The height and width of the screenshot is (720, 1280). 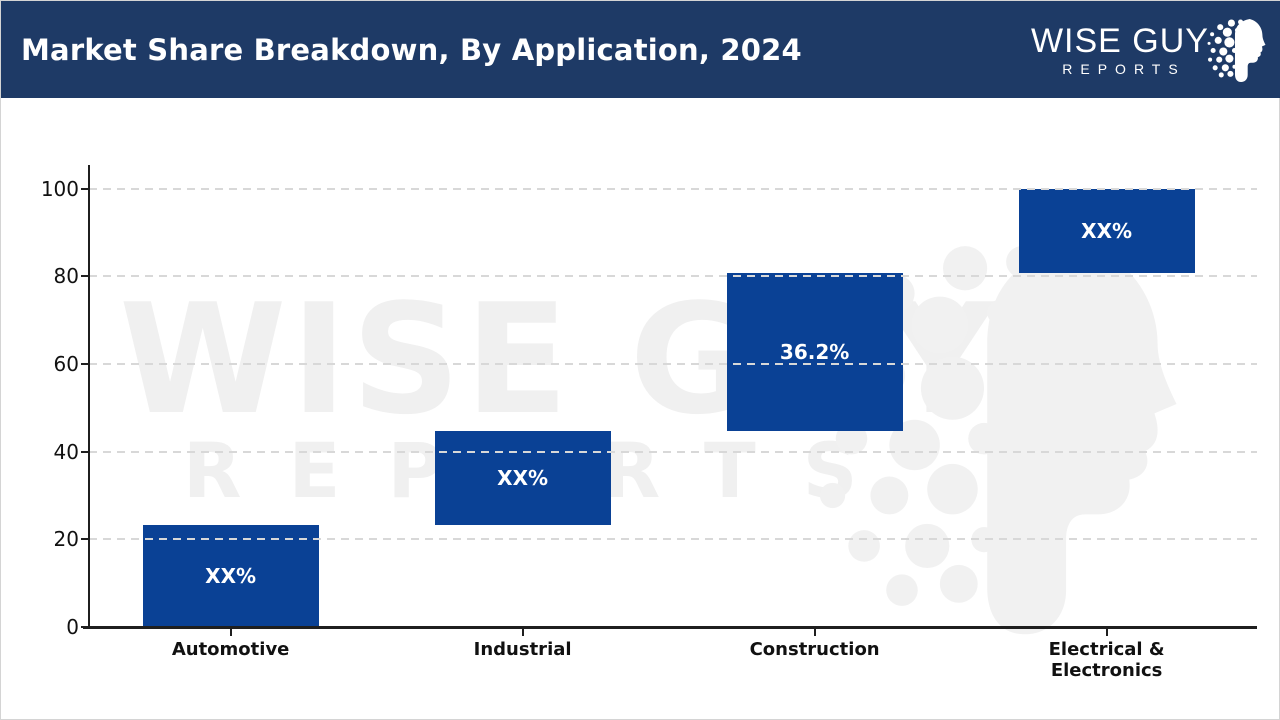 What do you see at coordinates (814, 632) in the screenshot?
I see `x-tick-construction` at bounding box center [814, 632].